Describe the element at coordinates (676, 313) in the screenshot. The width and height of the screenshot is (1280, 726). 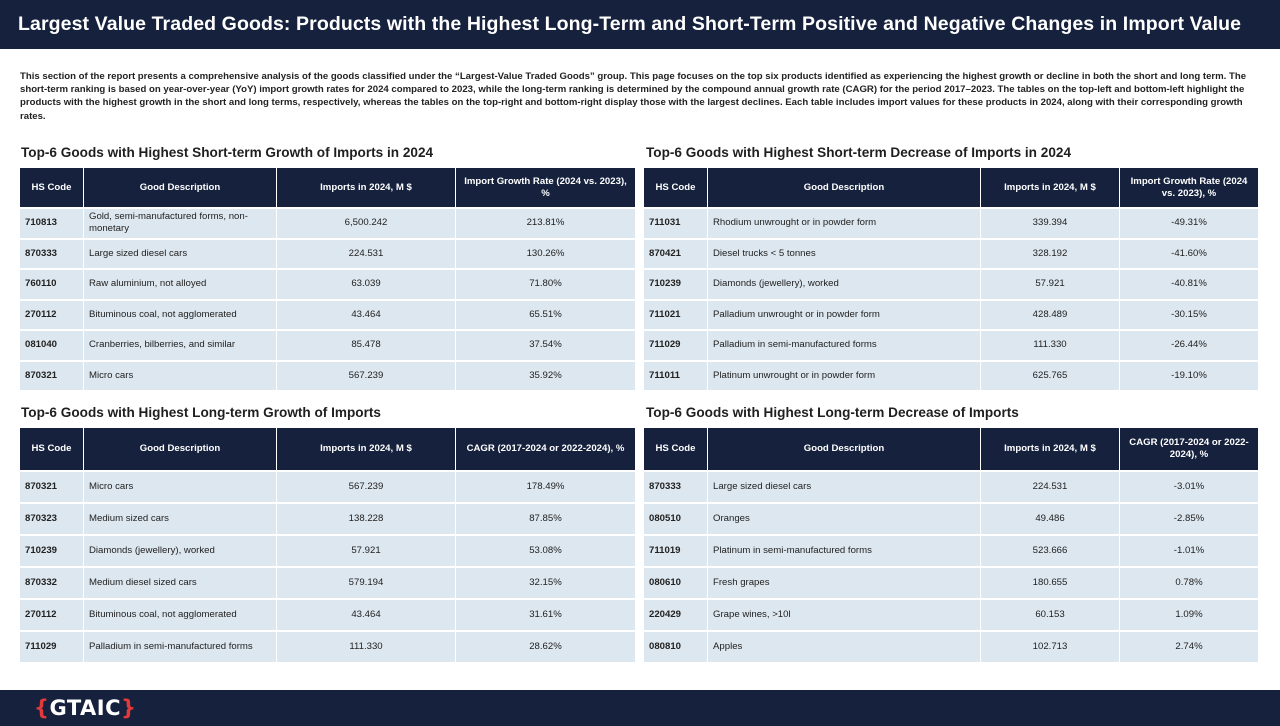
I see `hs-code-cell: 711021` at that location.